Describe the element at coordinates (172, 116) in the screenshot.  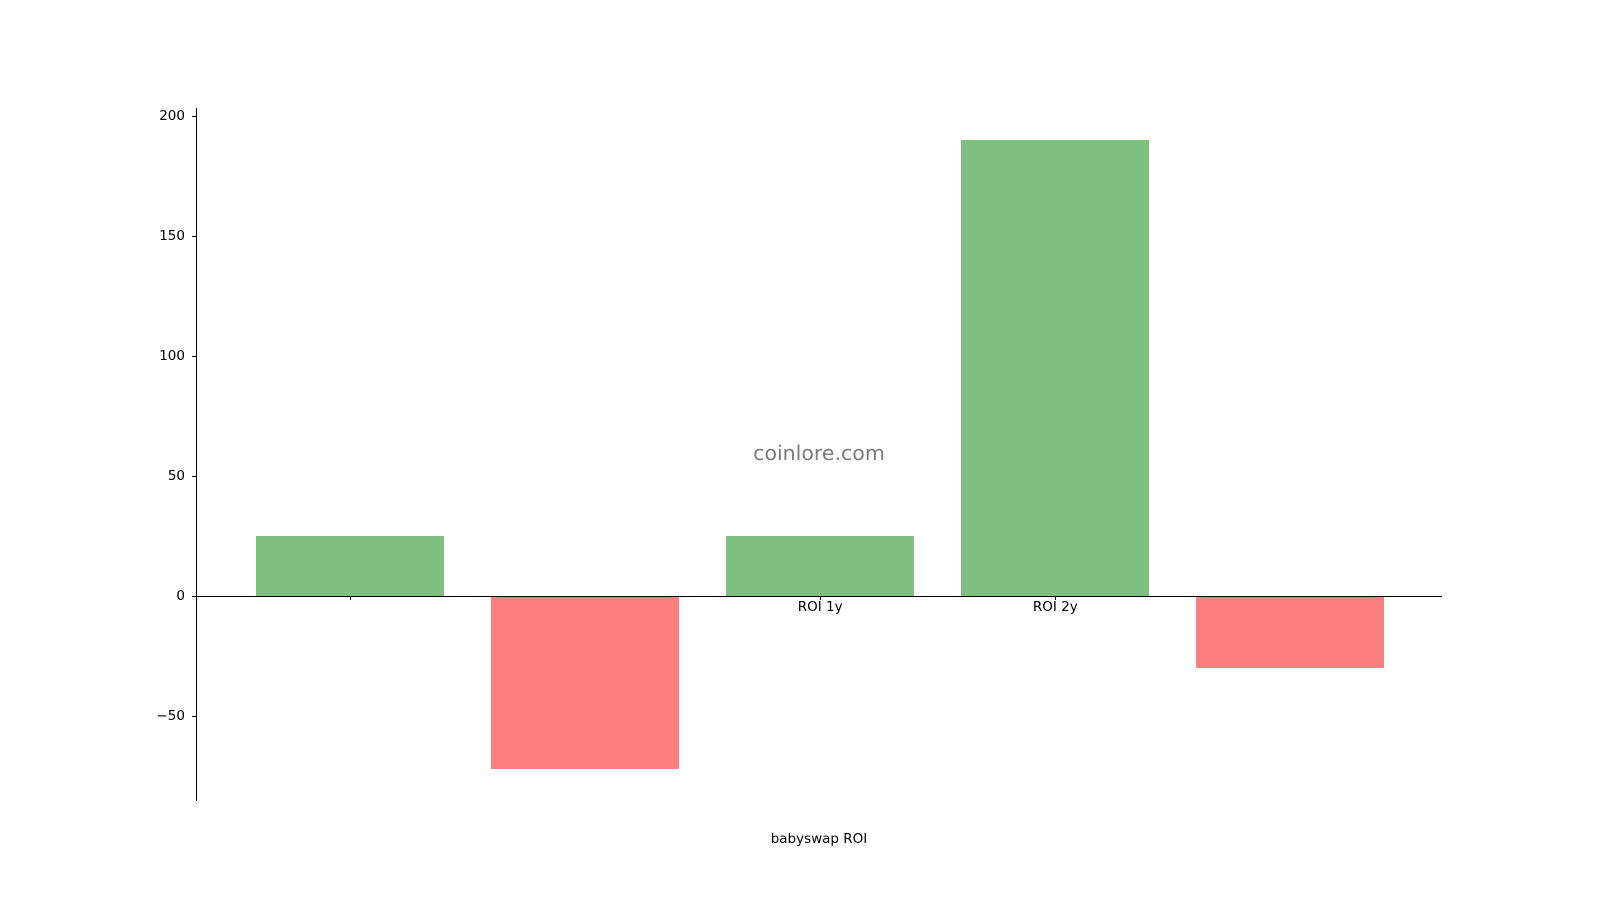
I see `y-tick-label: 200` at that location.